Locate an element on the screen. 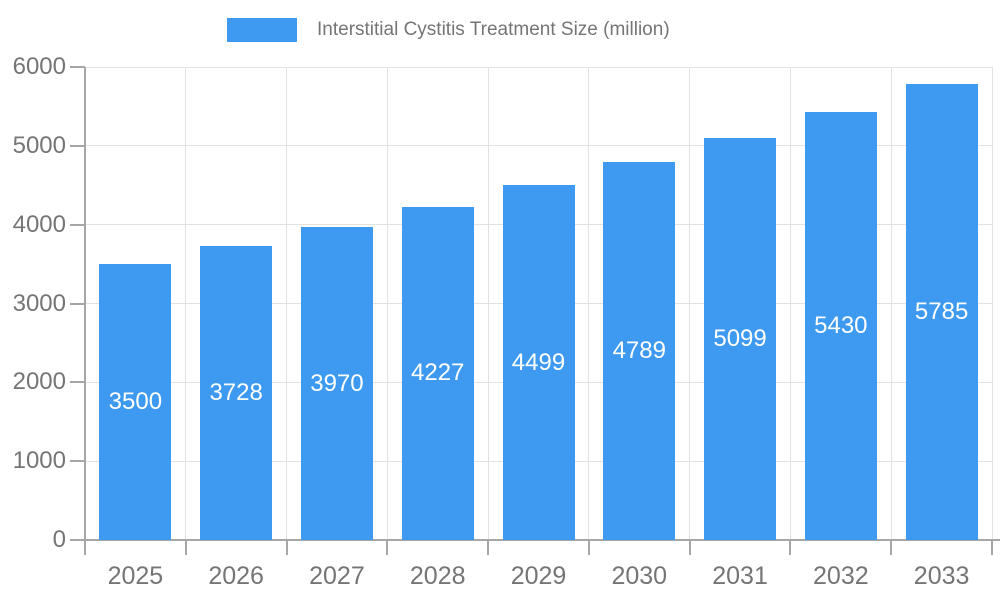  y-axis-label: 2000 is located at coordinates (39, 382).